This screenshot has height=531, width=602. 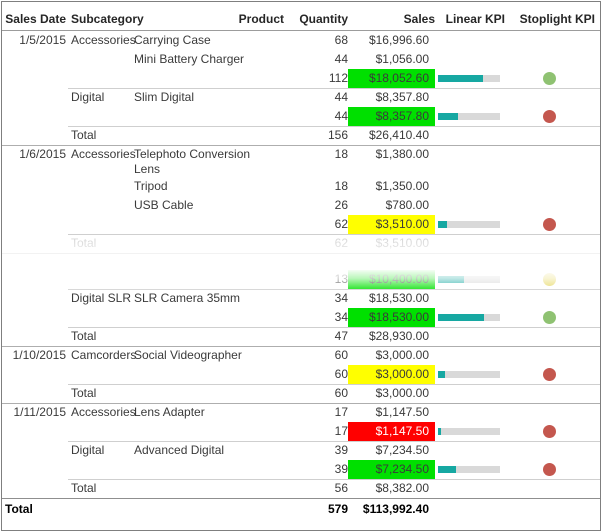 I want to click on quantity-cell: 39, so click(x=341, y=469).